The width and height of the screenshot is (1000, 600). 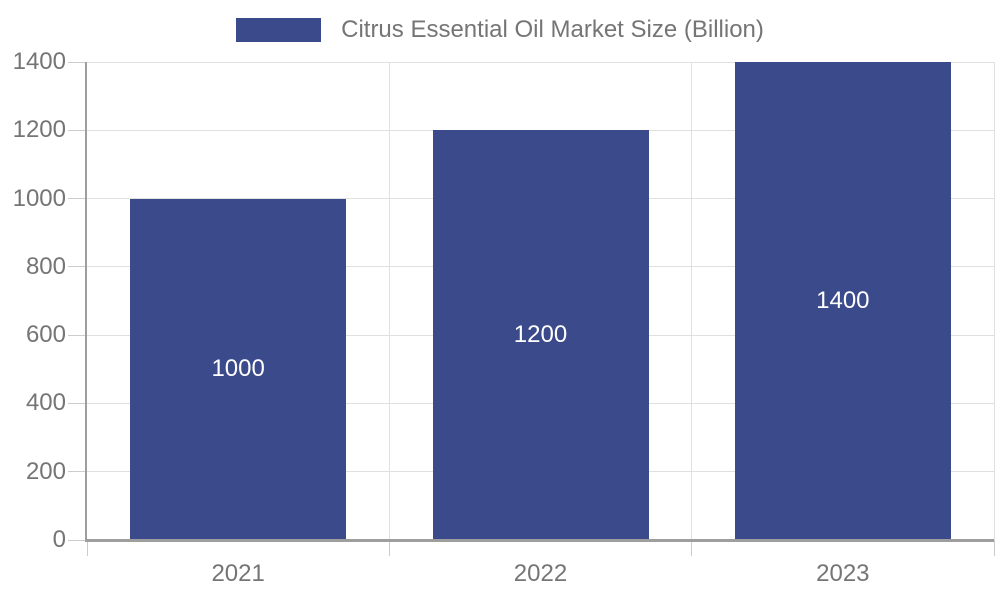 I want to click on y-axis-tick-label: 1200, so click(x=39, y=130).